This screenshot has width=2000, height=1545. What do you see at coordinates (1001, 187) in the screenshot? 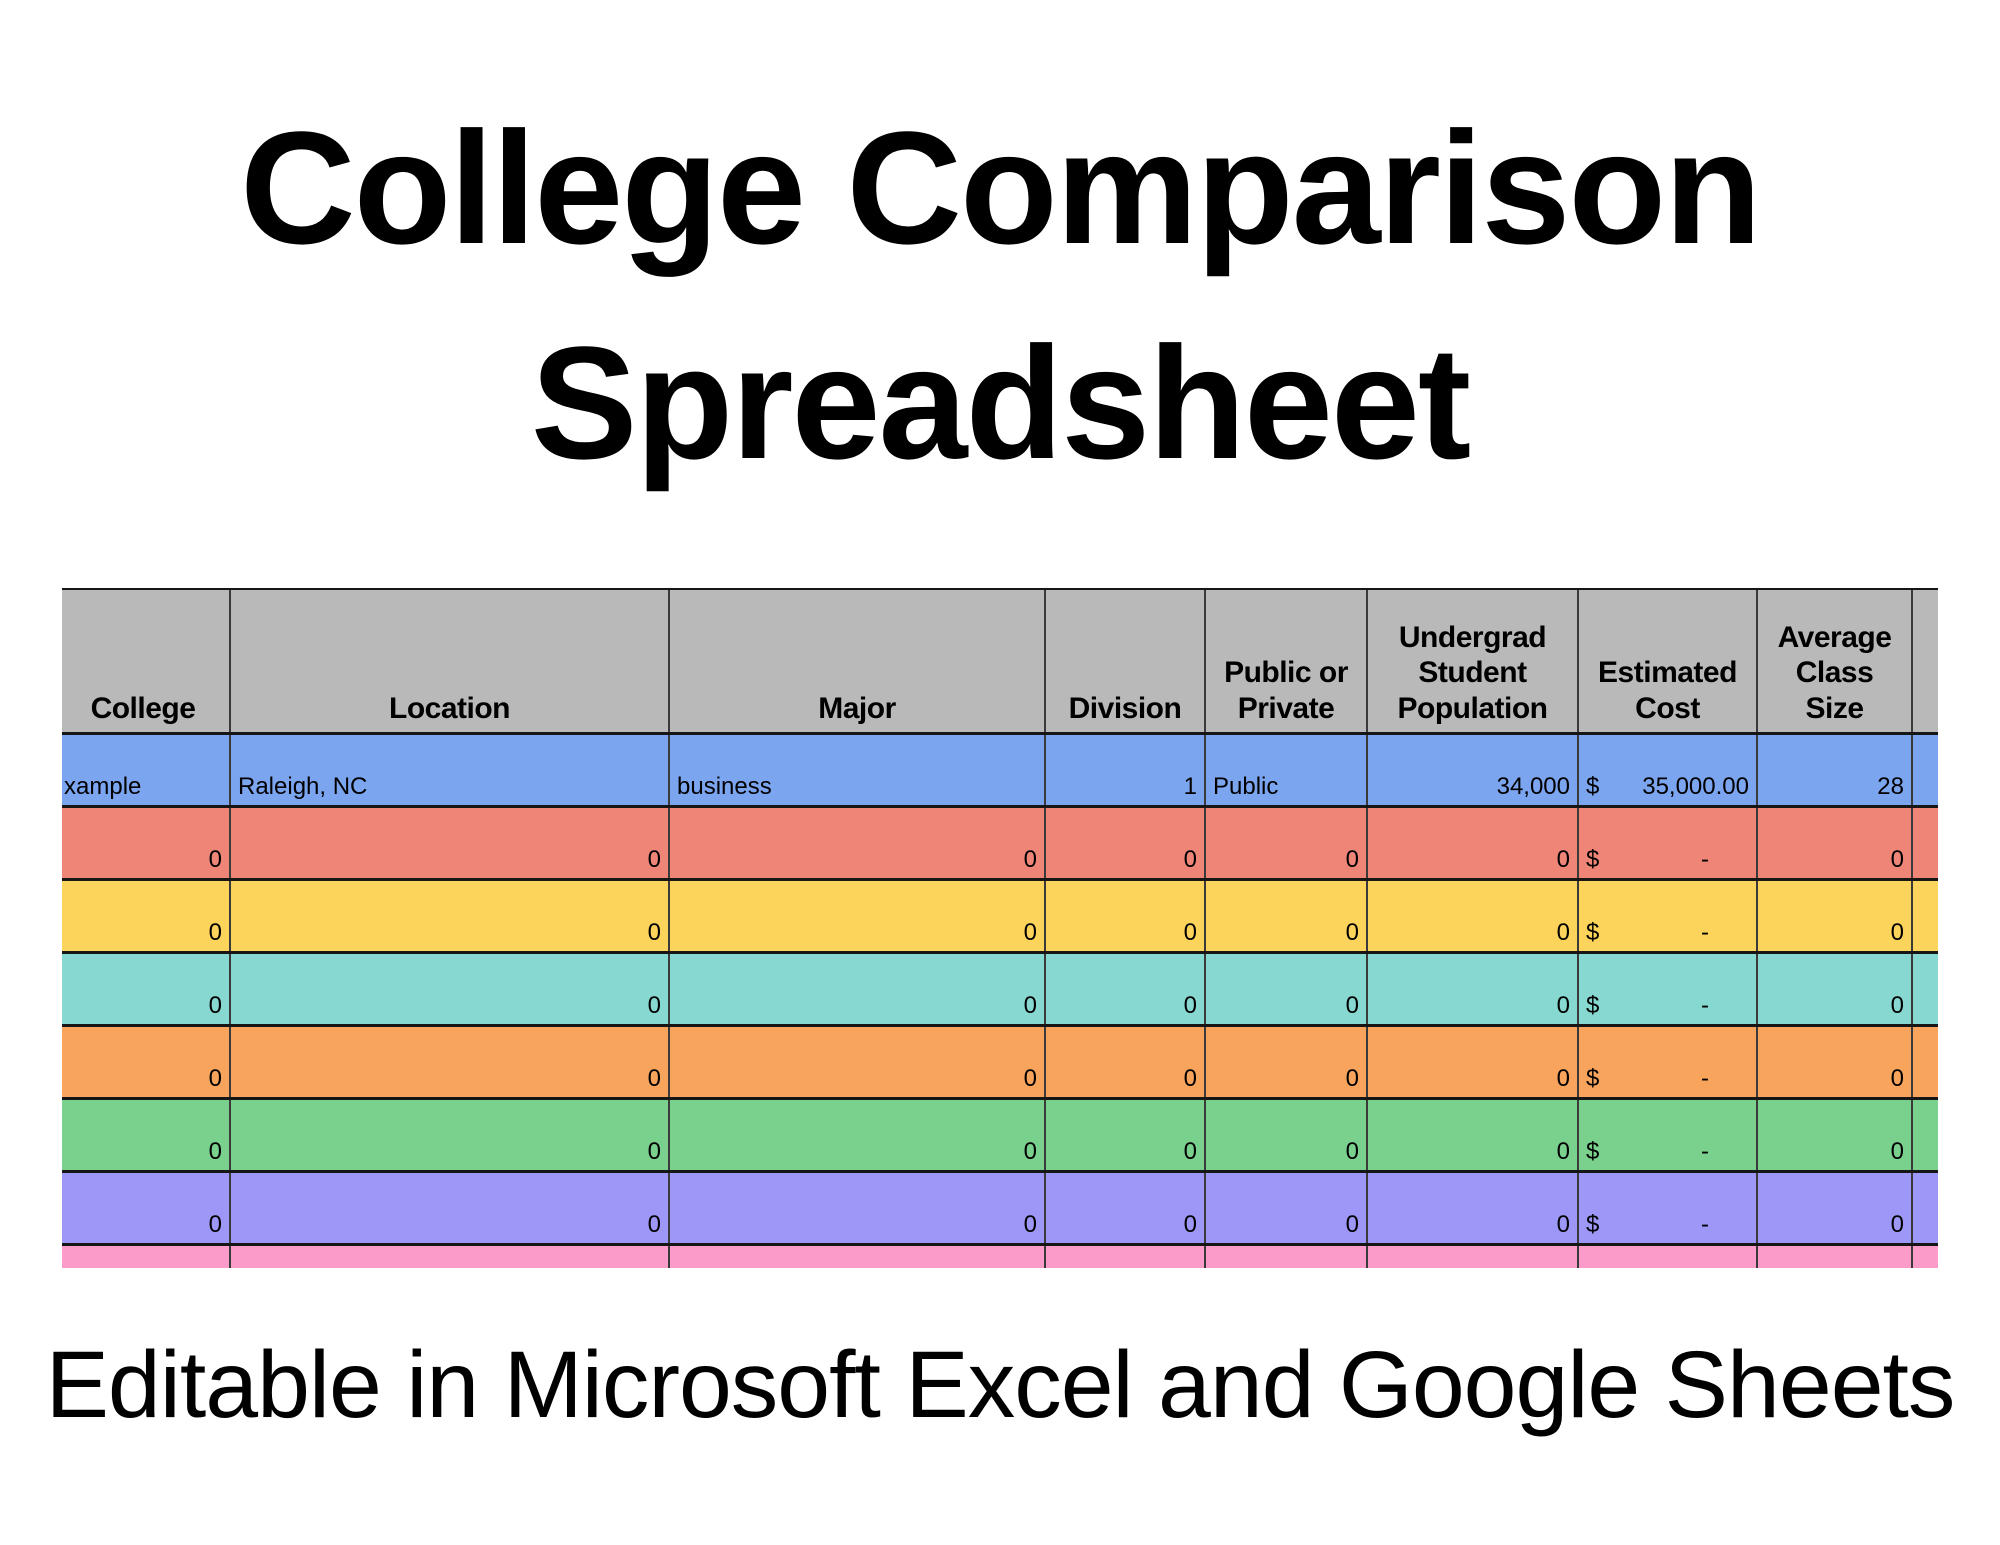
I see `page-title-line1: College Comparison` at bounding box center [1001, 187].